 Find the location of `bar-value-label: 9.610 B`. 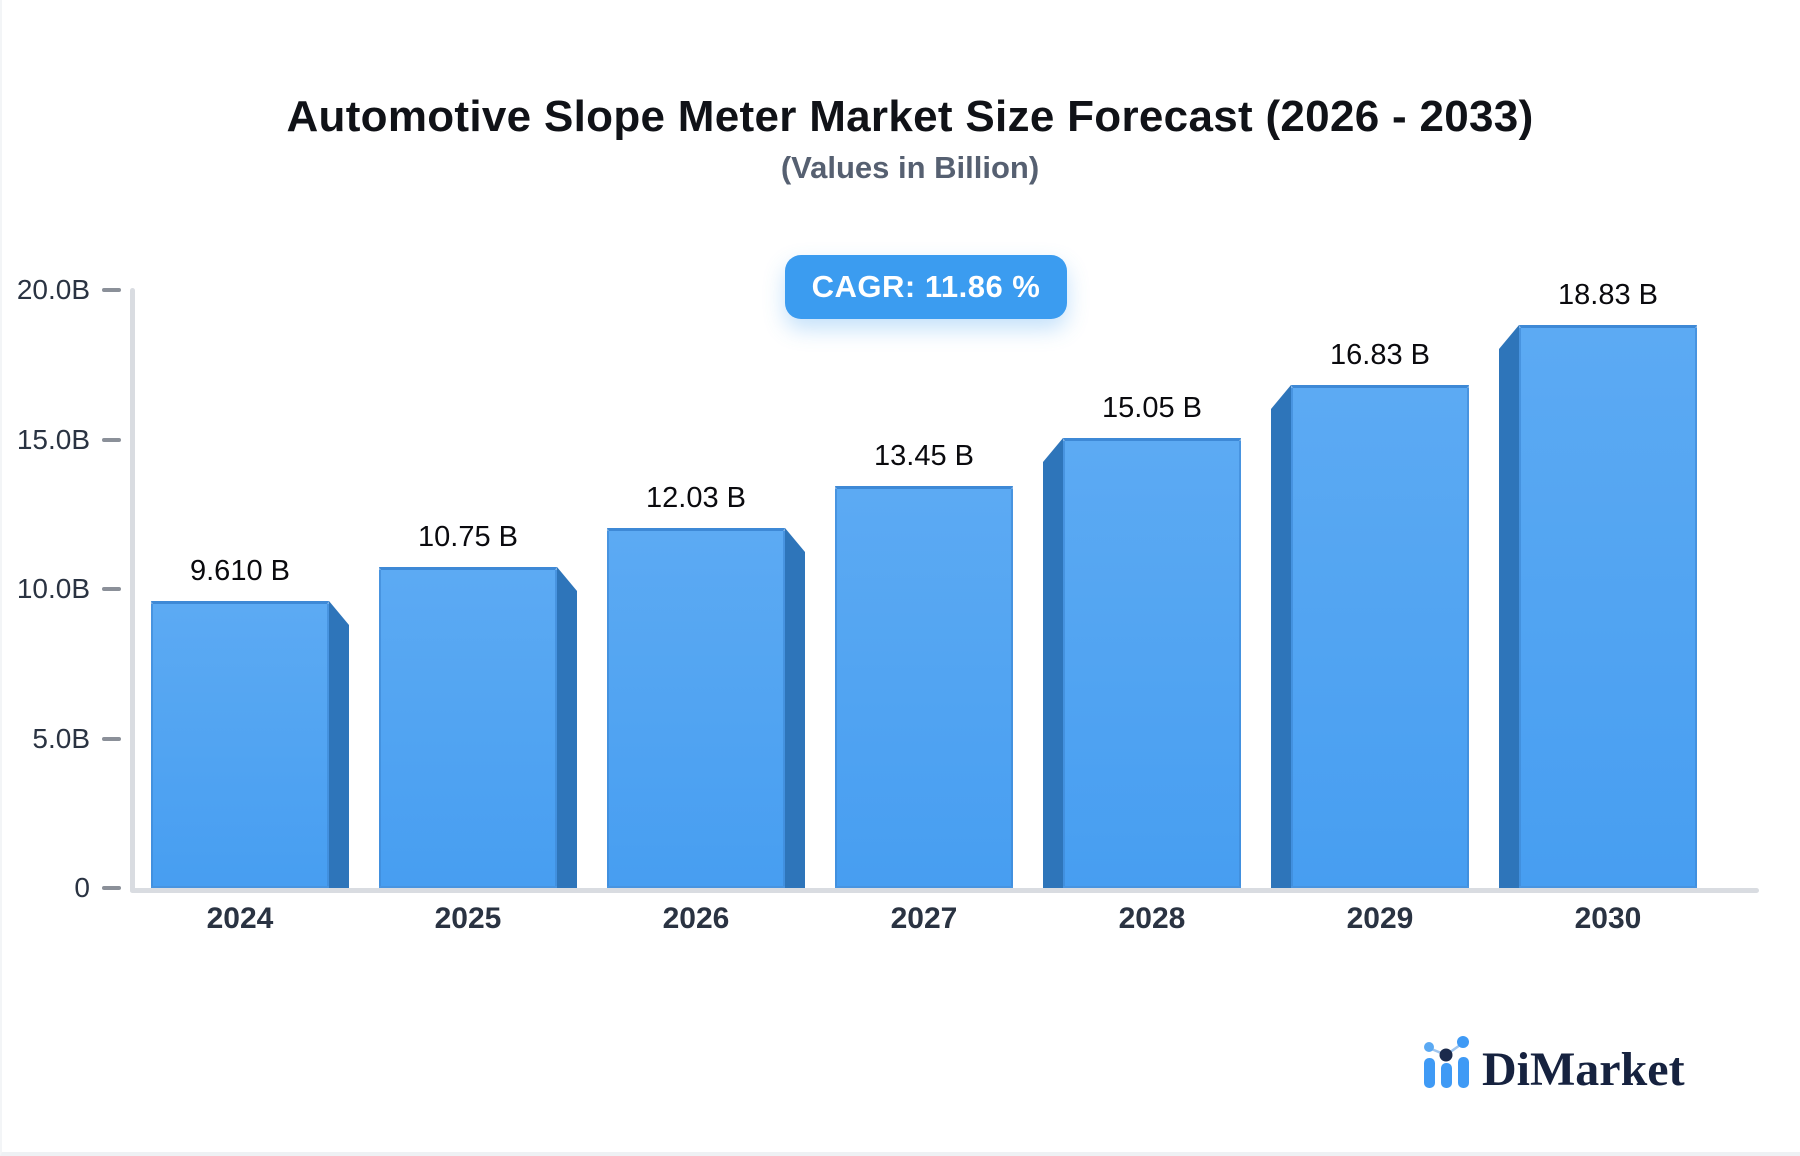

bar-value-label: 9.610 B is located at coordinates (240, 571).